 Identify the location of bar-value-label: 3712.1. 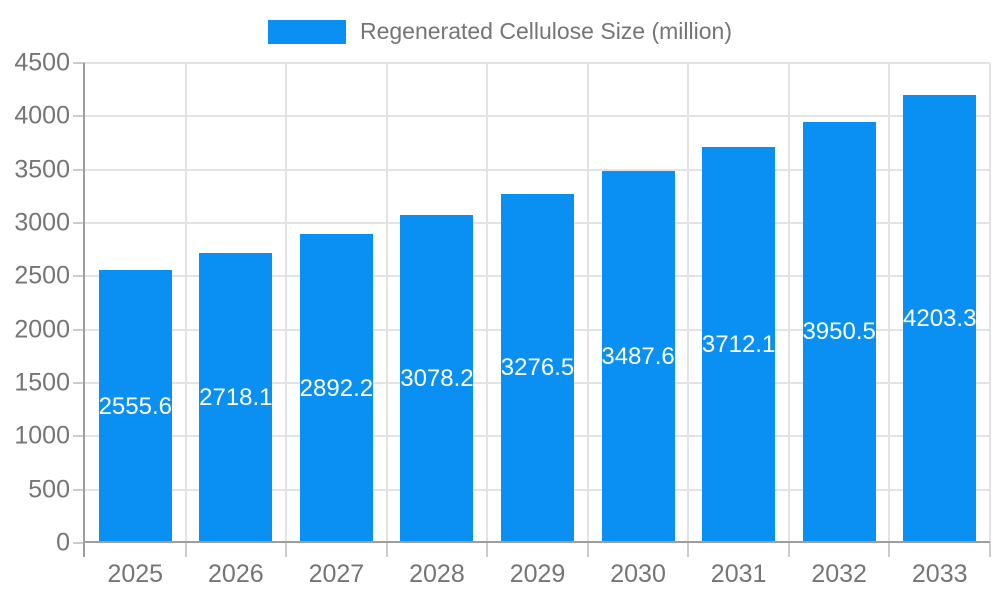
(738, 345).